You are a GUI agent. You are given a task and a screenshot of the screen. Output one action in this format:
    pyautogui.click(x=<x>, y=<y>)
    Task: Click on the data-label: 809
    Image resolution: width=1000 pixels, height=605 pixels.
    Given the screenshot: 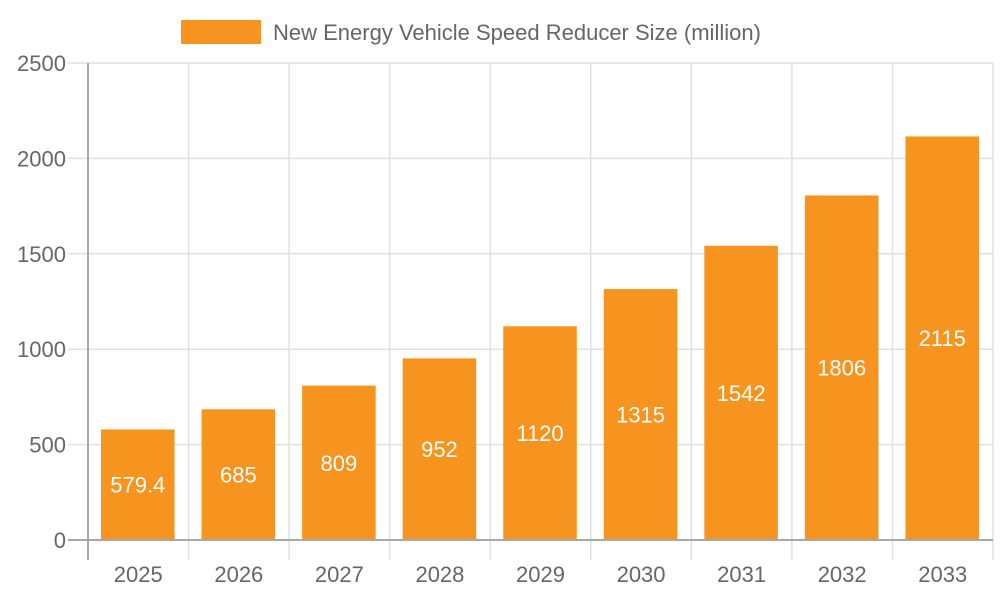 What is the action you would take?
    pyautogui.click(x=339, y=463)
    